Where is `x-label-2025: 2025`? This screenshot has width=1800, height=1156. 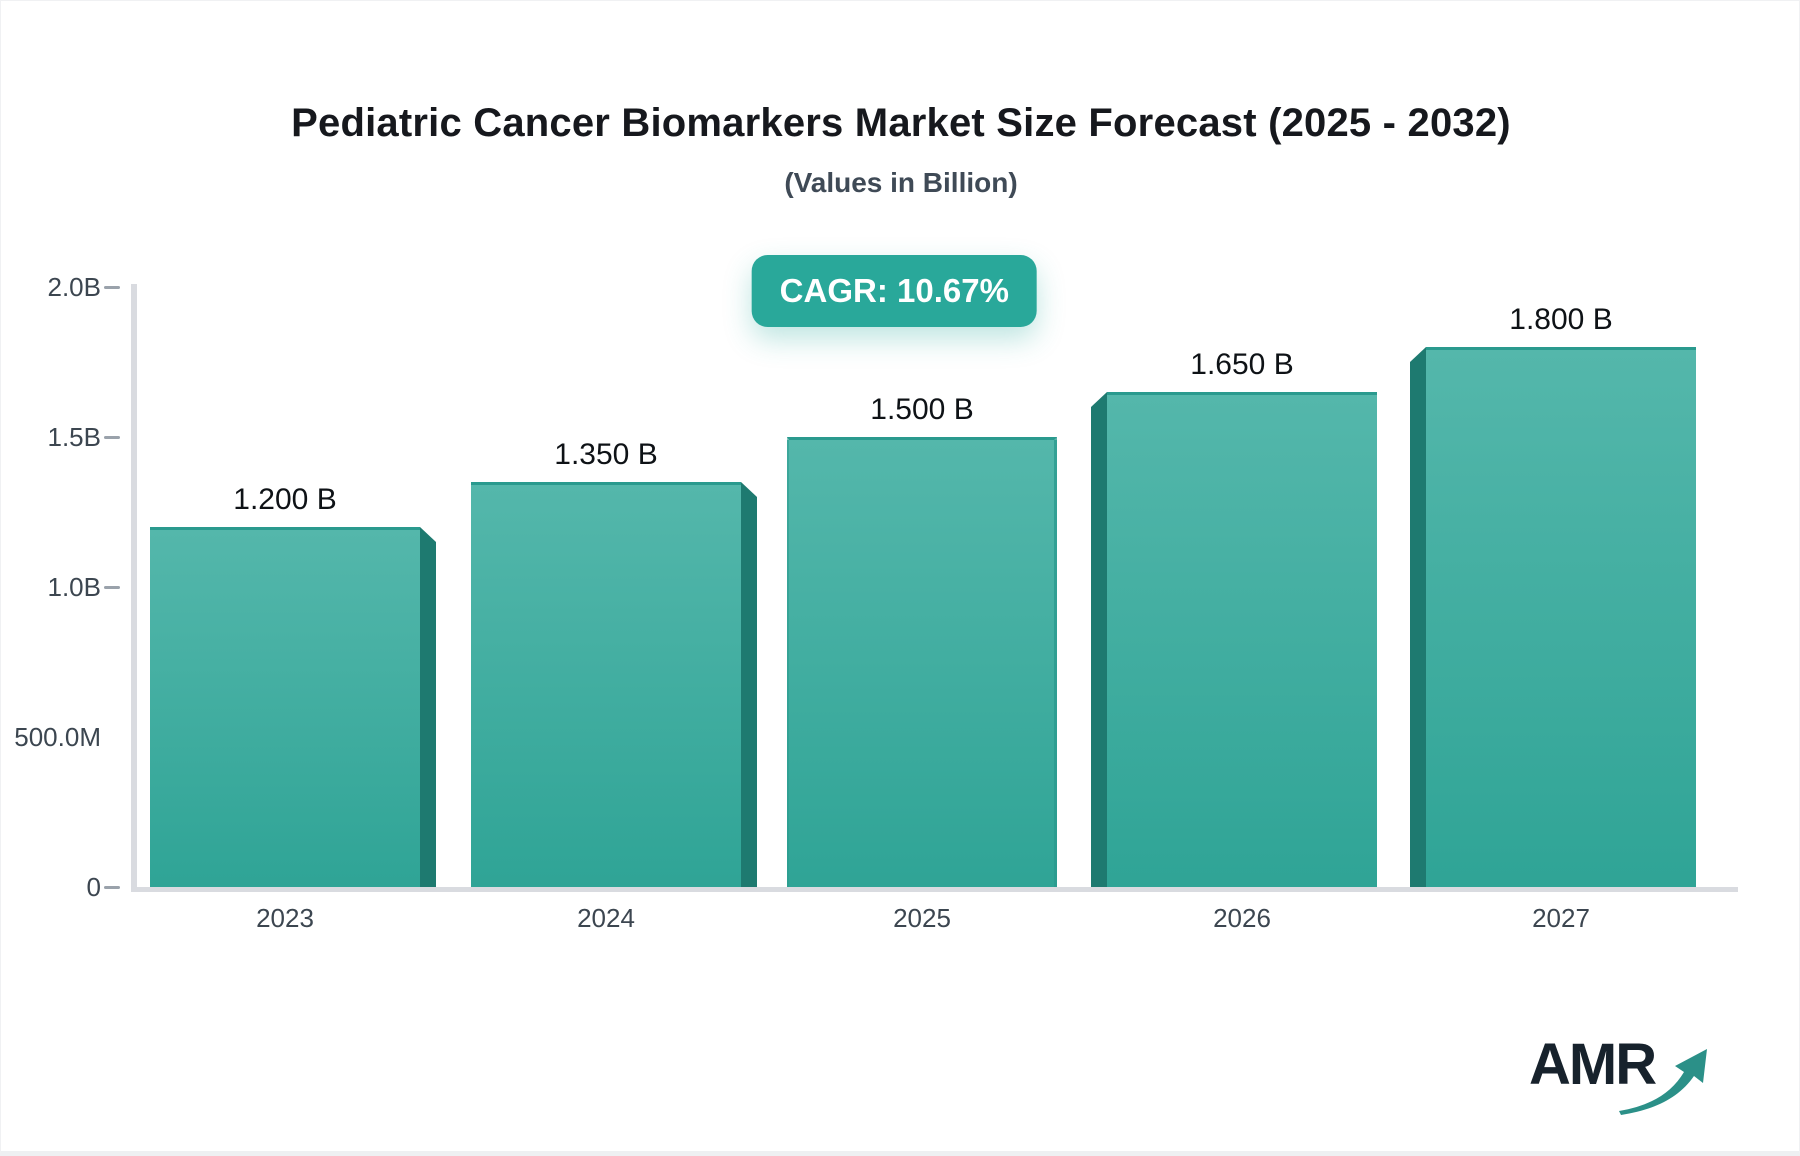
x-label-2025: 2025 is located at coordinates (922, 918).